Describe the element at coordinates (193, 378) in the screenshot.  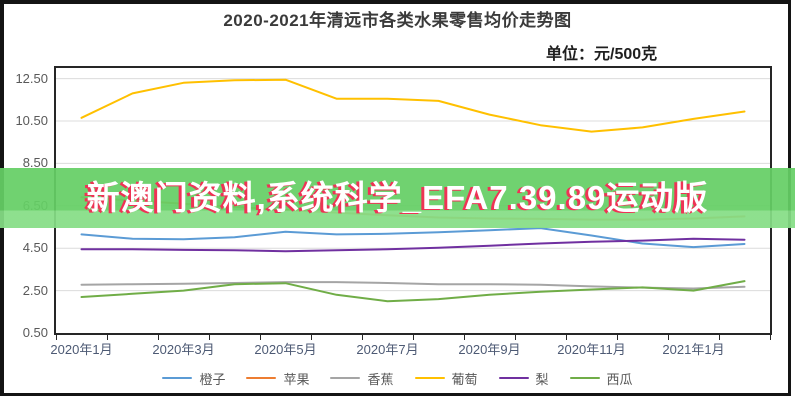
I see `legend-item-orange: 橙子` at that location.